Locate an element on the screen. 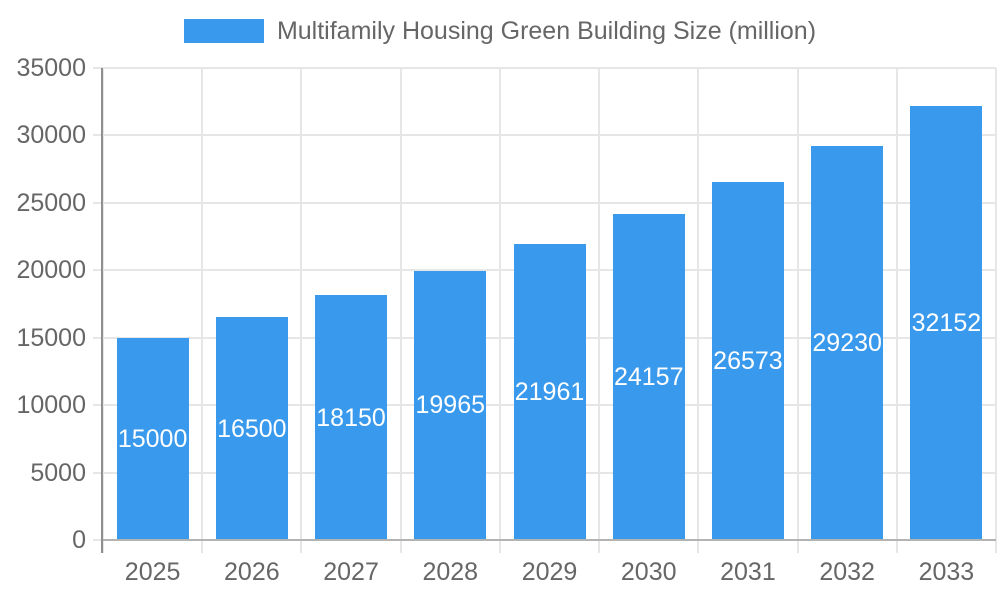 This screenshot has height=600, width=1000. bar-value-label: 29230 is located at coordinates (847, 342).